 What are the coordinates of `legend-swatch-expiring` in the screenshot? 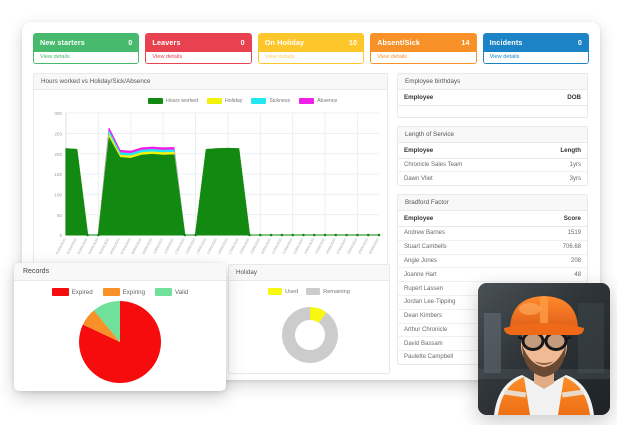 It's located at (111, 292).